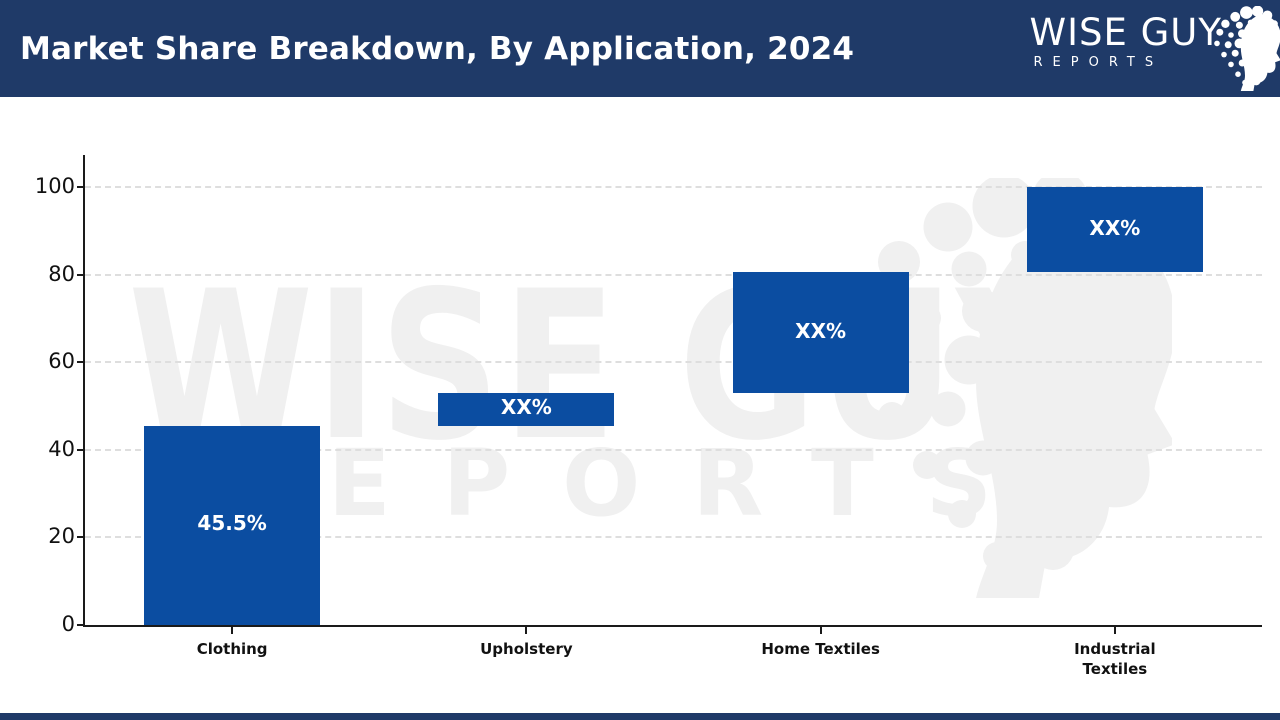 Image resolution: width=1280 pixels, height=720 pixels. I want to click on bar-label-clothing: 45.5%, so click(232, 523).